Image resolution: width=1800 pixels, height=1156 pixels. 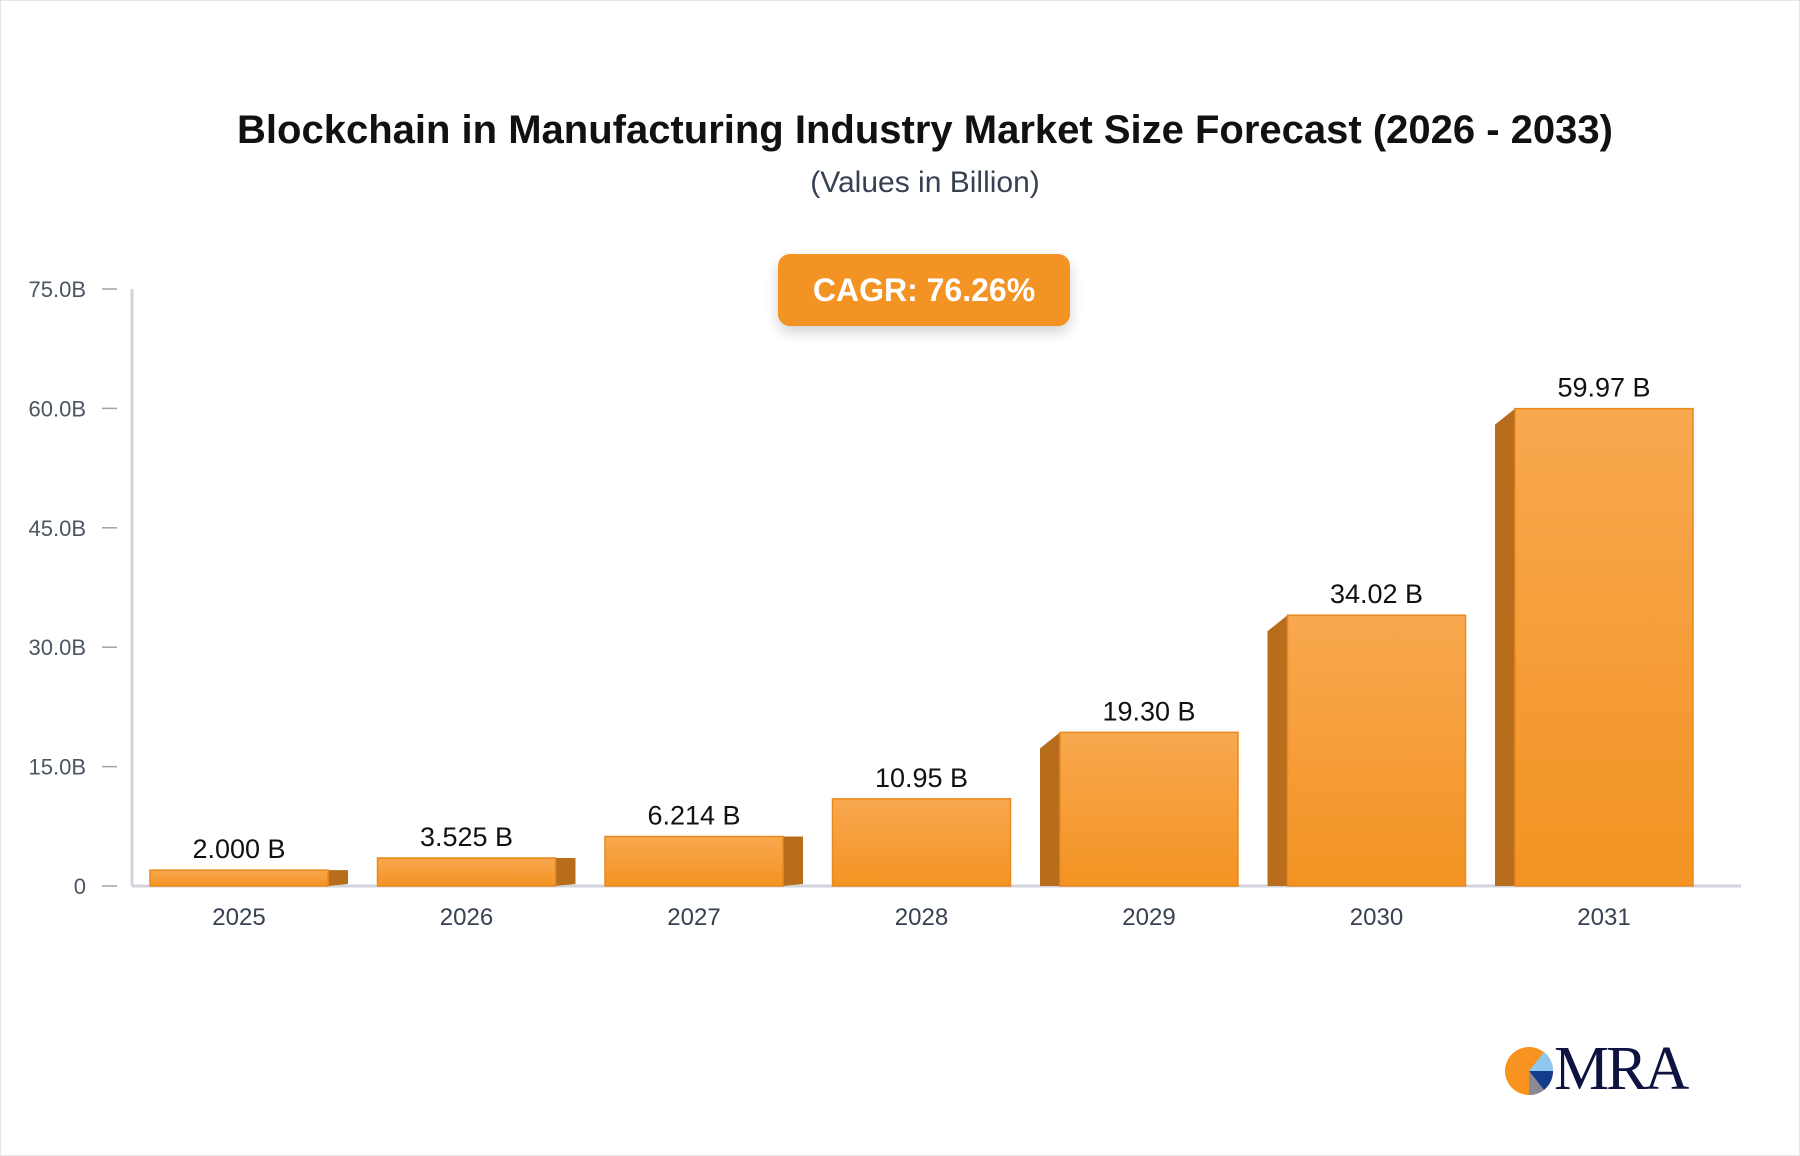 I want to click on mra-logo: MRA, so click(x=1599, y=1069).